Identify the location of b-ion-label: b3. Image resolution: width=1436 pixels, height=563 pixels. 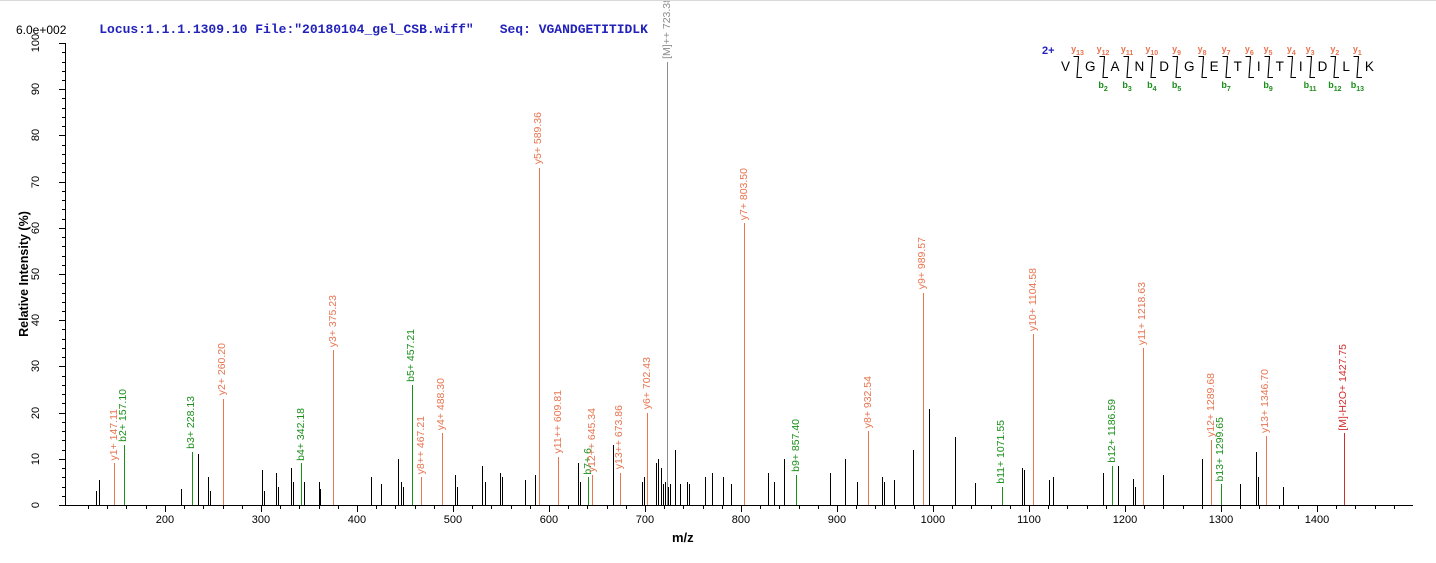
(1127, 86).